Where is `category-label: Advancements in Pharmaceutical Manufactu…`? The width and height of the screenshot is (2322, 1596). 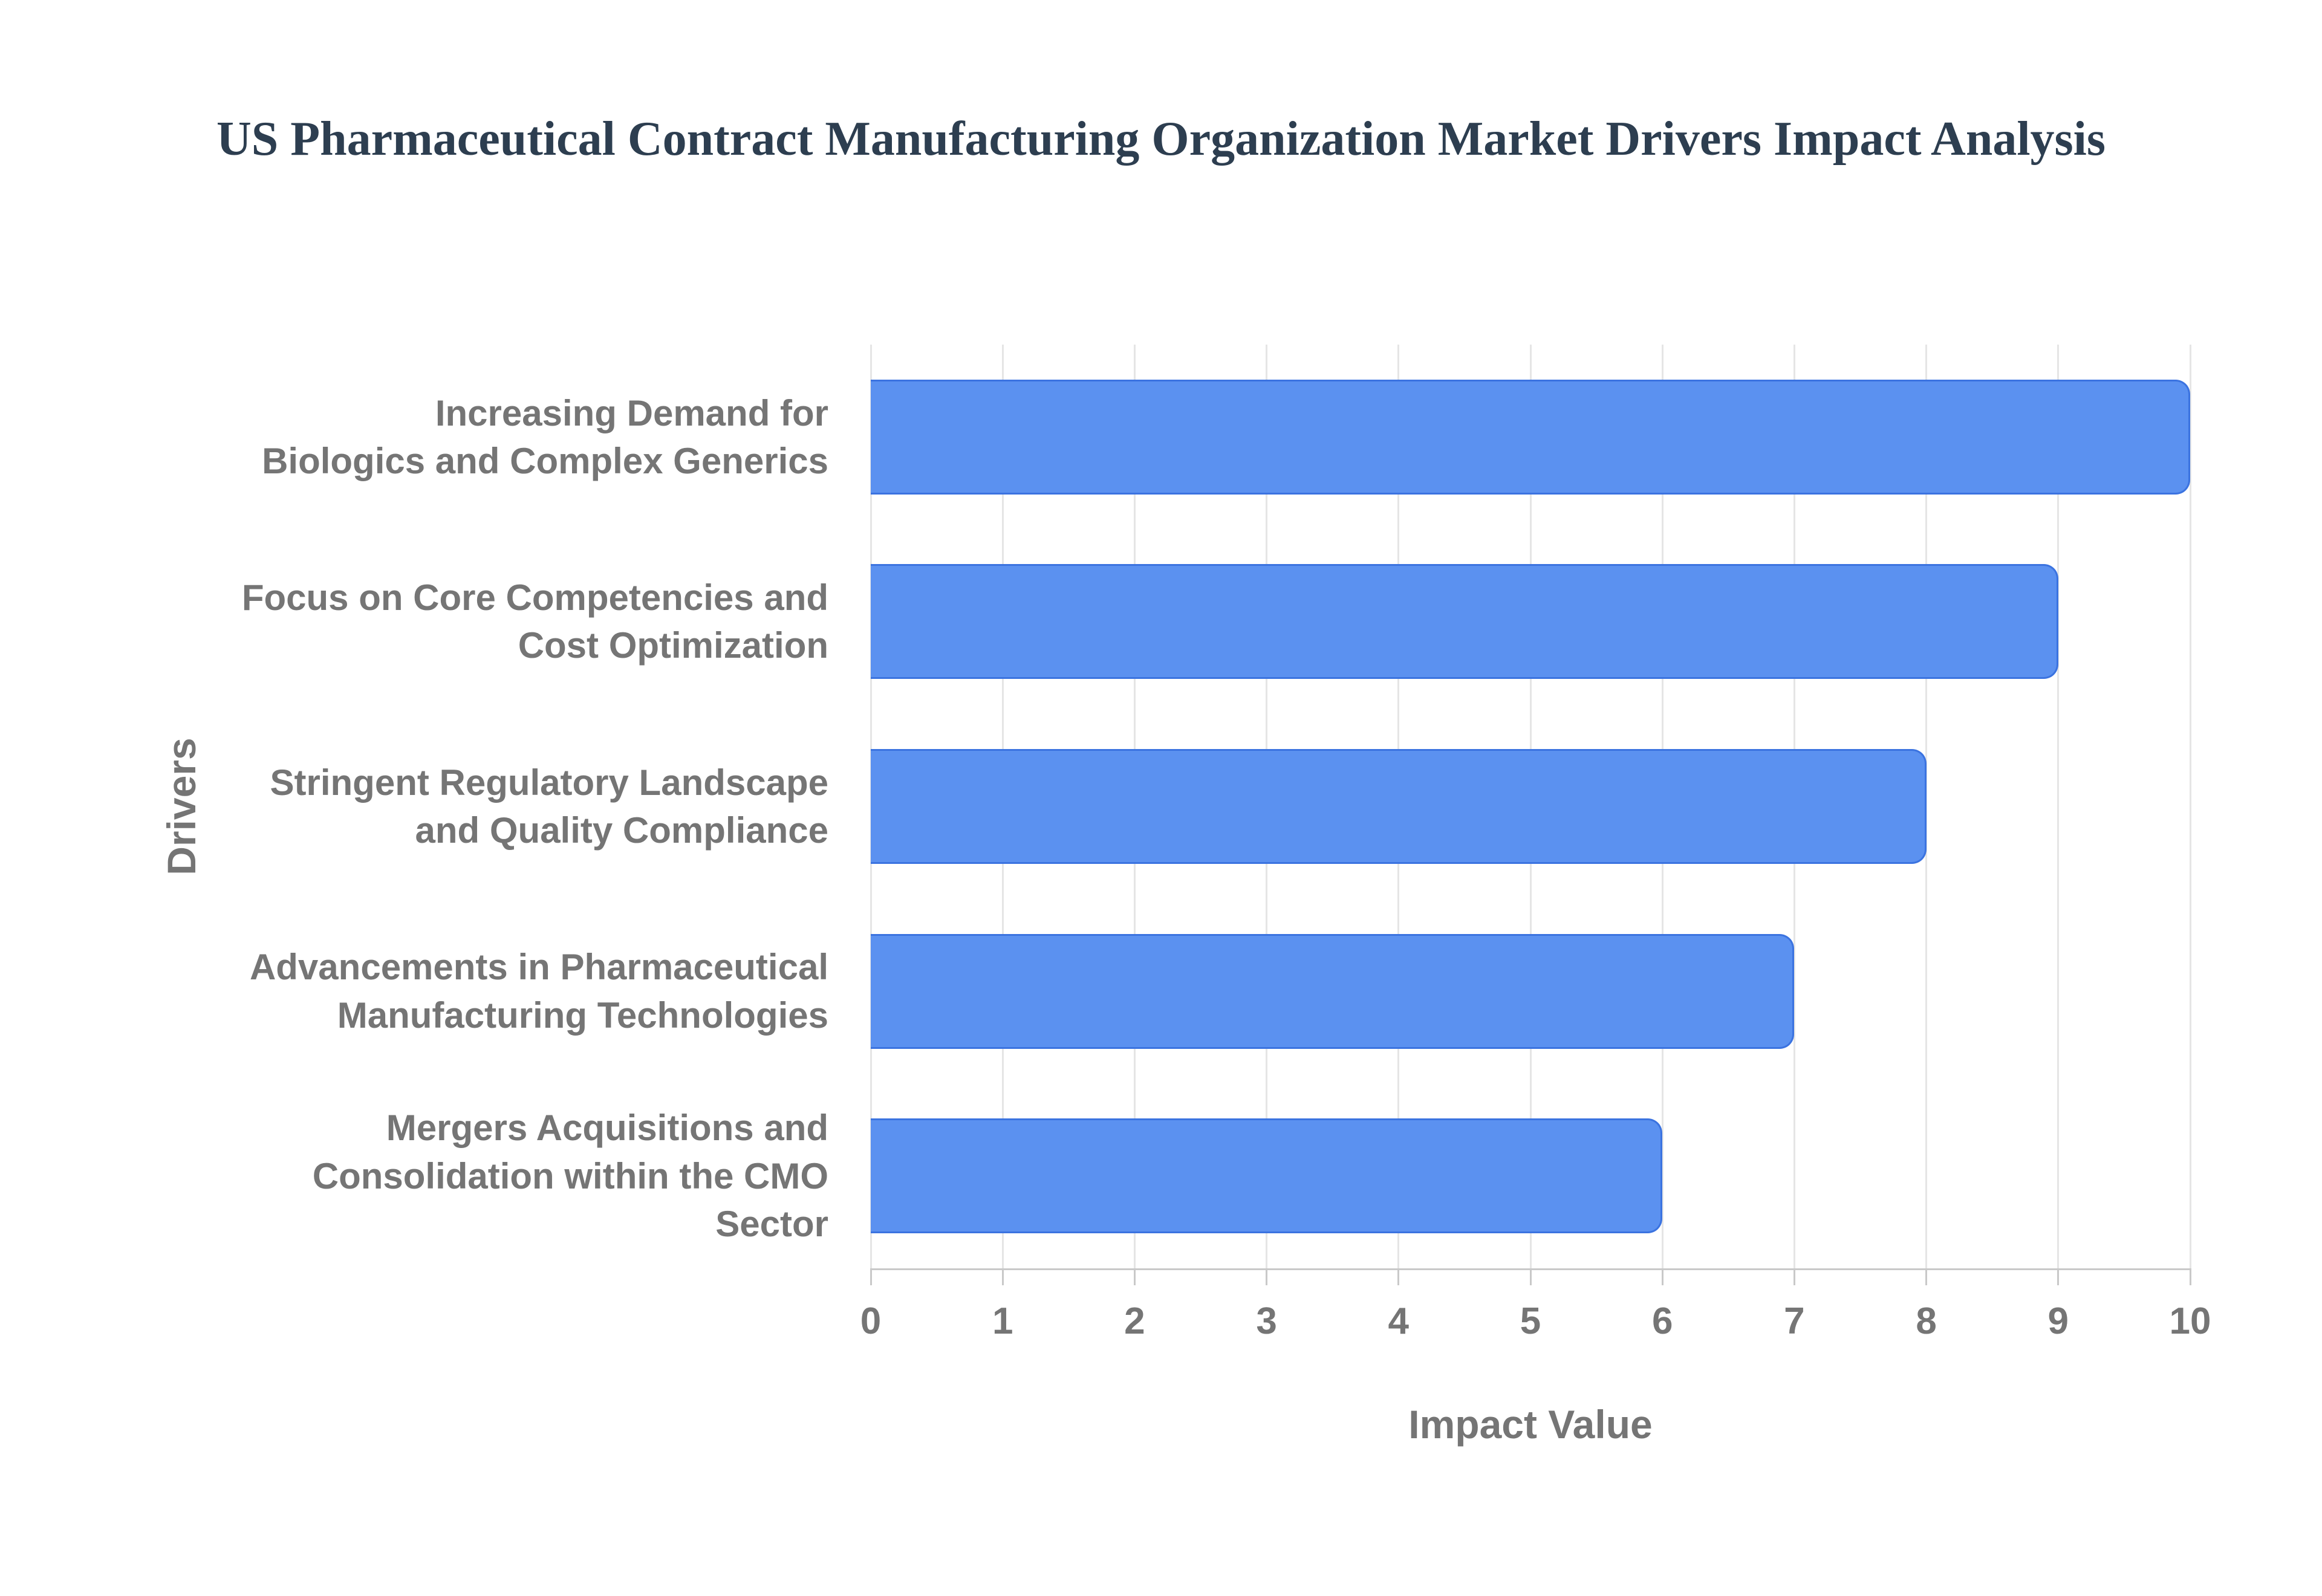 category-label: Advancements in Pharmaceutical Manufactu… is located at coordinates (538, 991).